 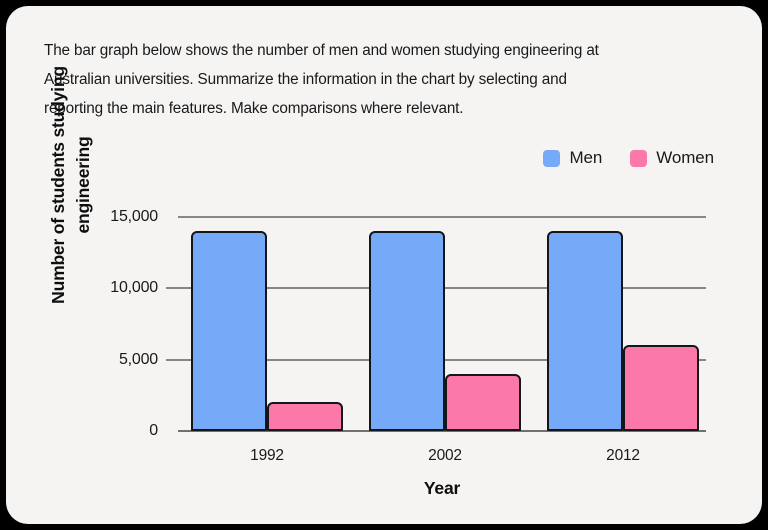 What do you see at coordinates (229, 331) in the screenshot?
I see `bar-men-1992` at bounding box center [229, 331].